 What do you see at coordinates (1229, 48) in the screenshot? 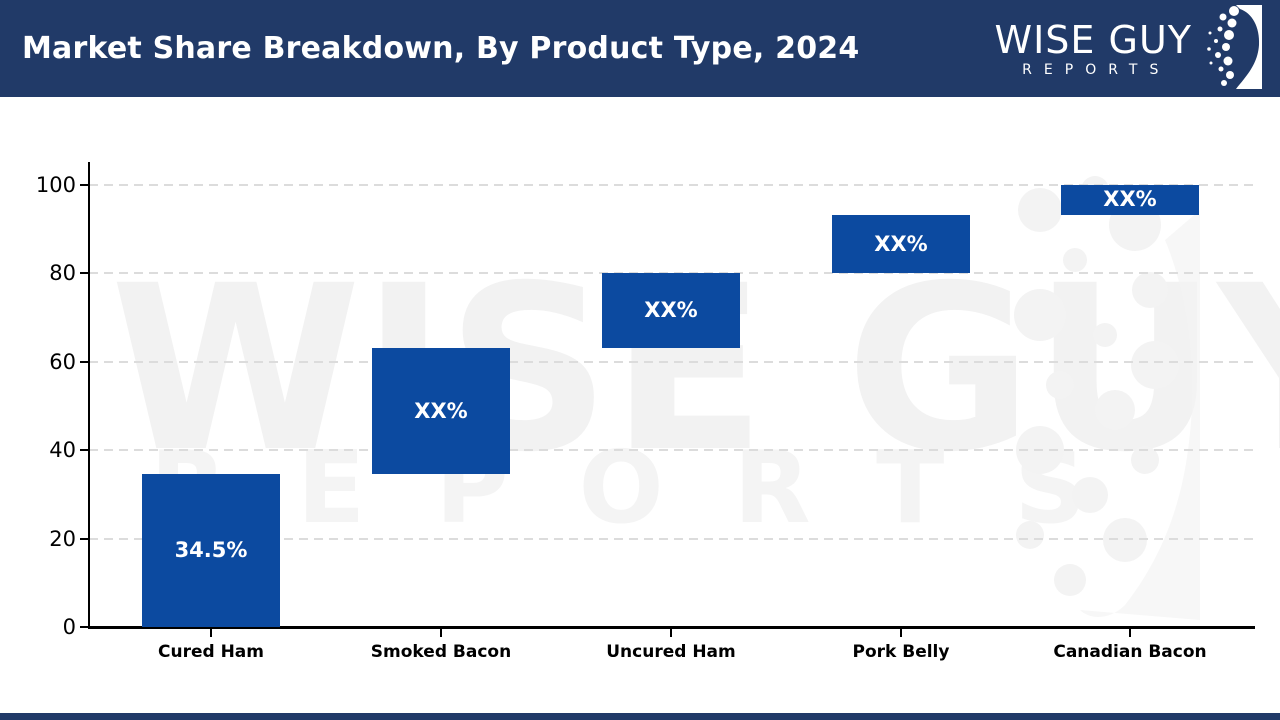
I see `dotted-head-logo-icon` at bounding box center [1229, 48].